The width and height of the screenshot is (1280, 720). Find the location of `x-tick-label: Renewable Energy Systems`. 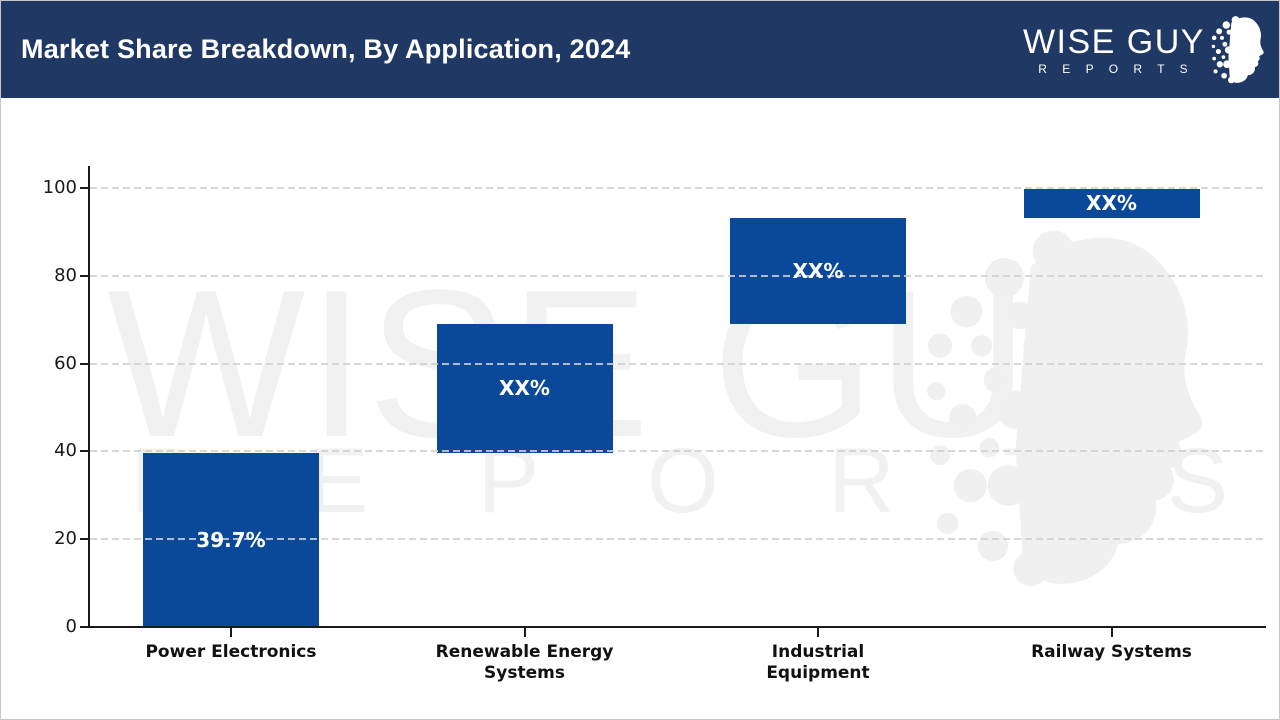

x-tick-label: Renewable Energy Systems is located at coordinates (524, 663).